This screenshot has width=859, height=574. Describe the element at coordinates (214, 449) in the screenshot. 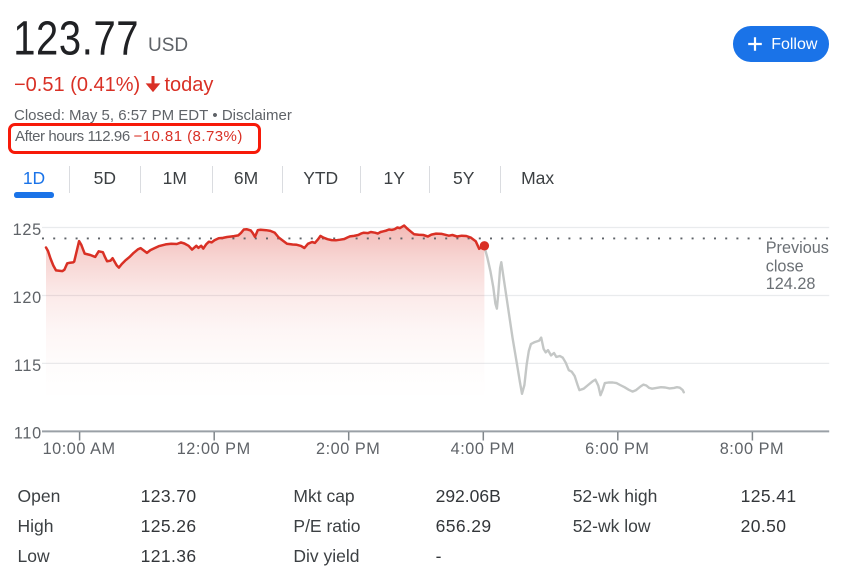

I see `svg-text: 12:00 PM` at that location.